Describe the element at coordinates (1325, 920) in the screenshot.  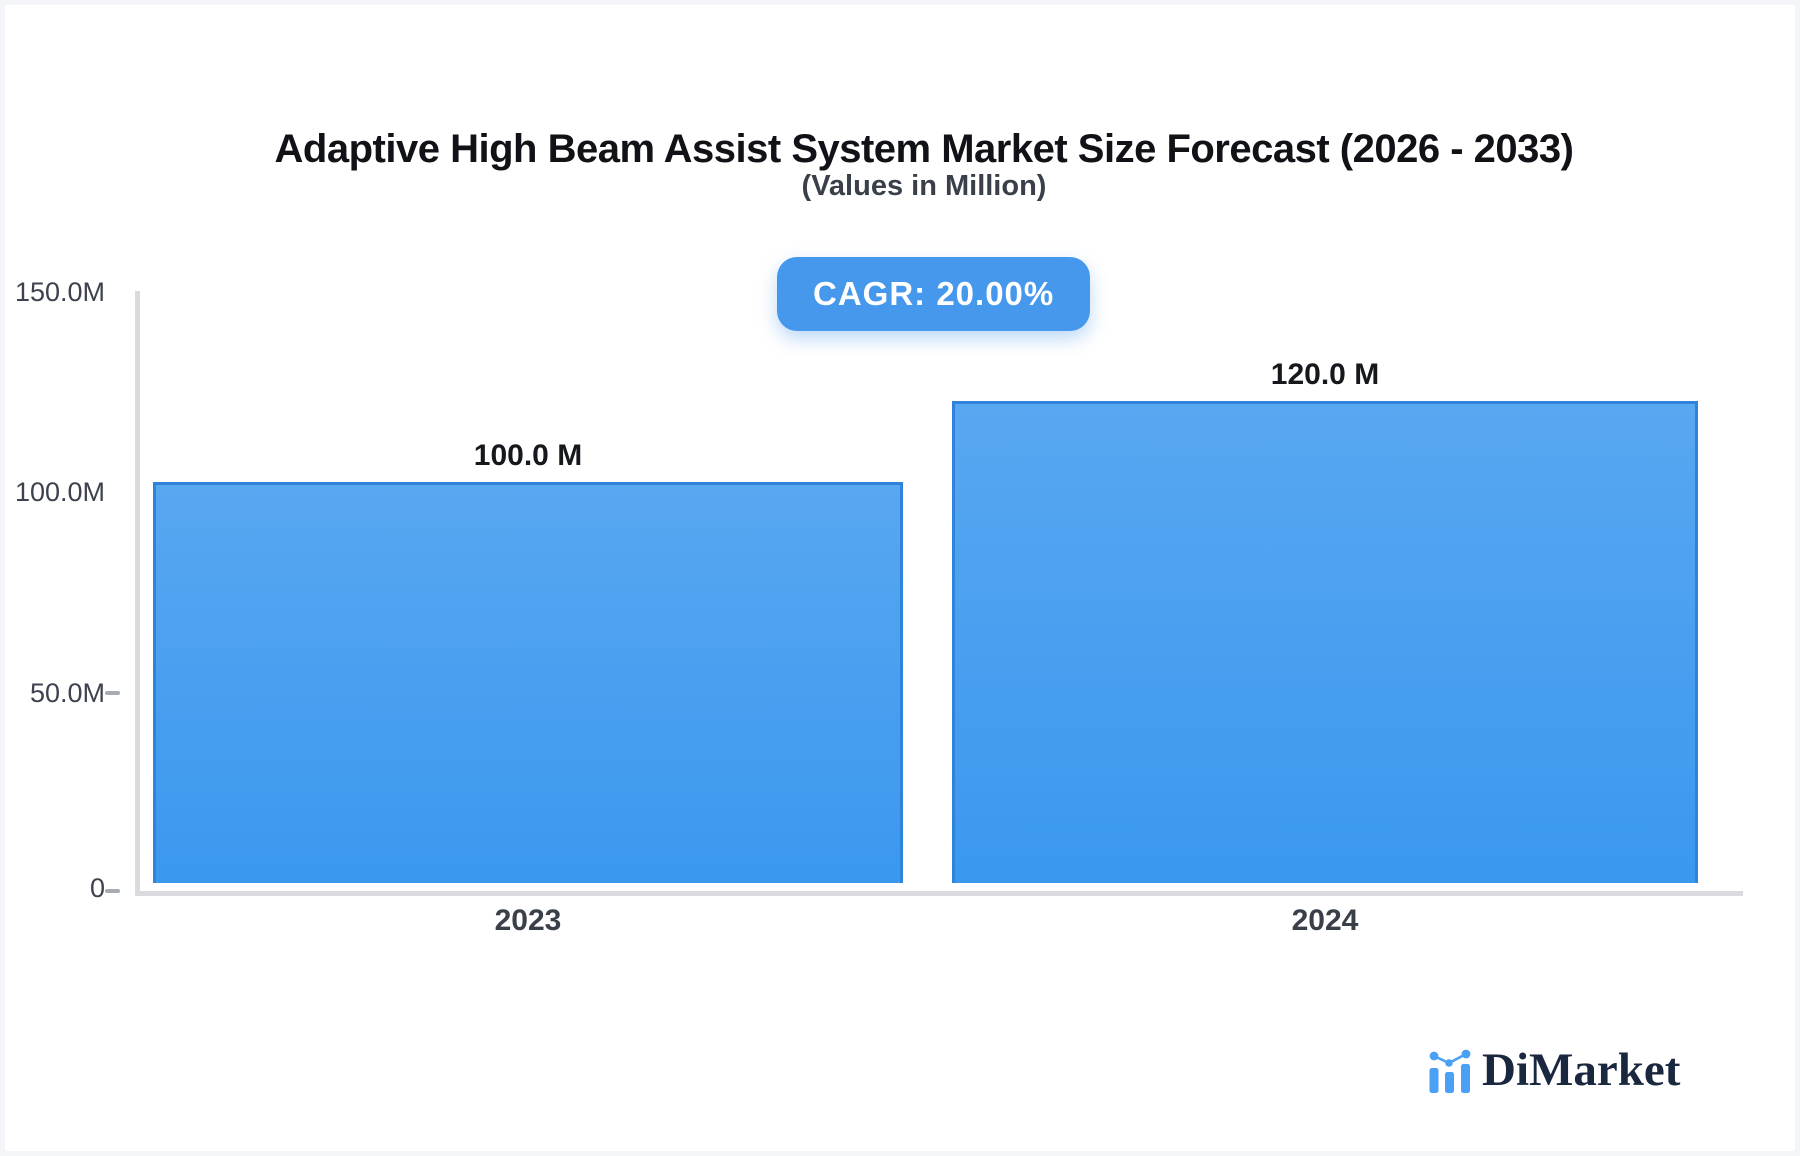
I see `x-axis-label-2024: 2024` at that location.